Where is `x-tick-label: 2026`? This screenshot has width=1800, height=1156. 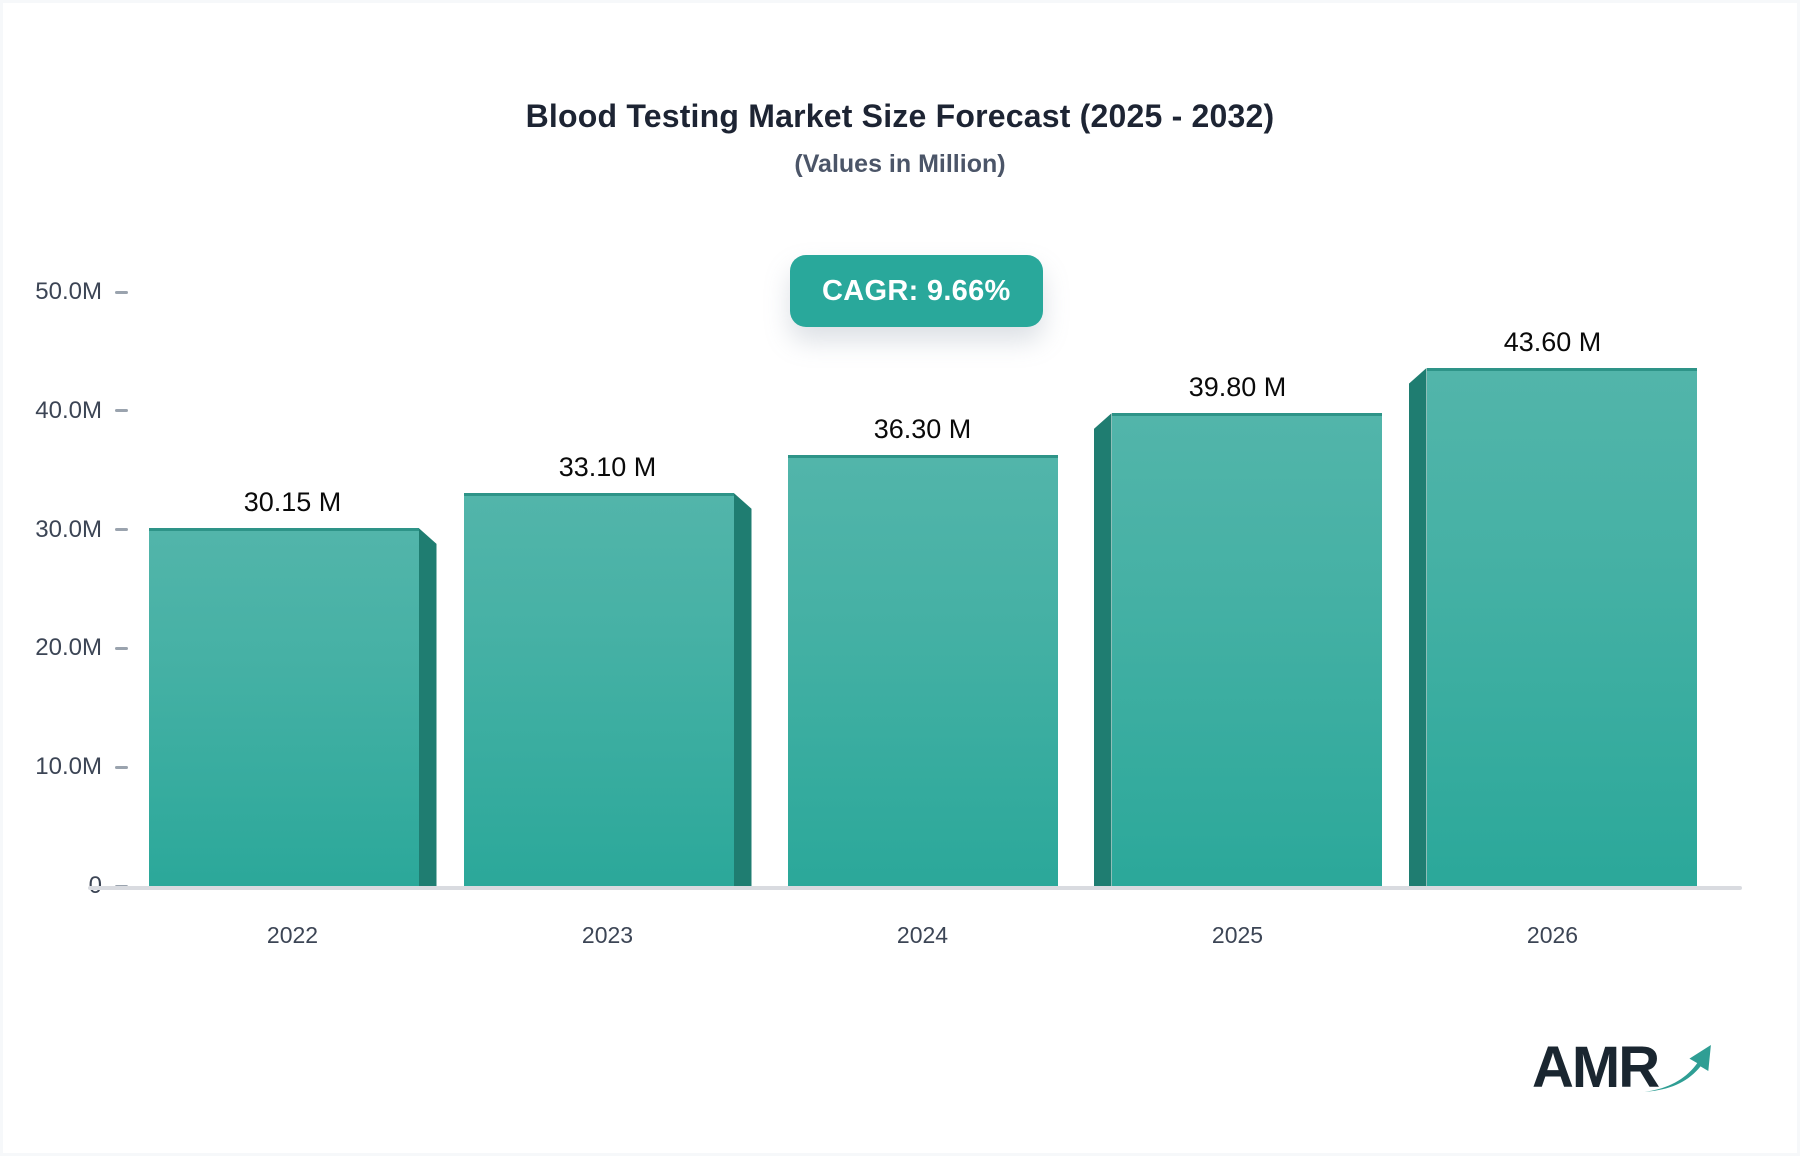
x-tick-label: 2026 is located at coordinates (1552, 935).